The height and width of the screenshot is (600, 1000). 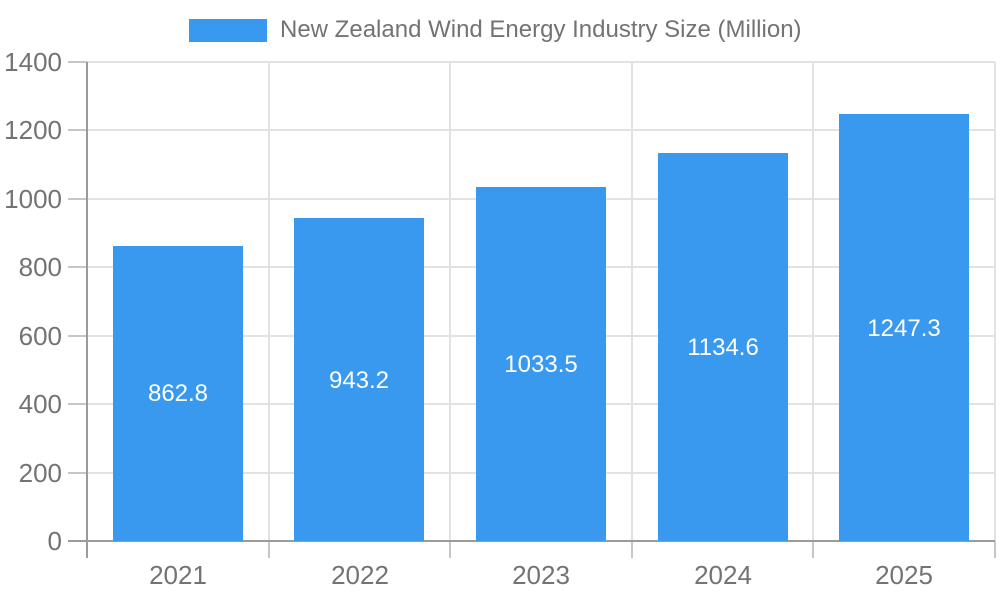 What do you see at coordinates (723, 575) in the screenshot?
I see `x-tick-label: 2024` at bounding box center [723, 575].